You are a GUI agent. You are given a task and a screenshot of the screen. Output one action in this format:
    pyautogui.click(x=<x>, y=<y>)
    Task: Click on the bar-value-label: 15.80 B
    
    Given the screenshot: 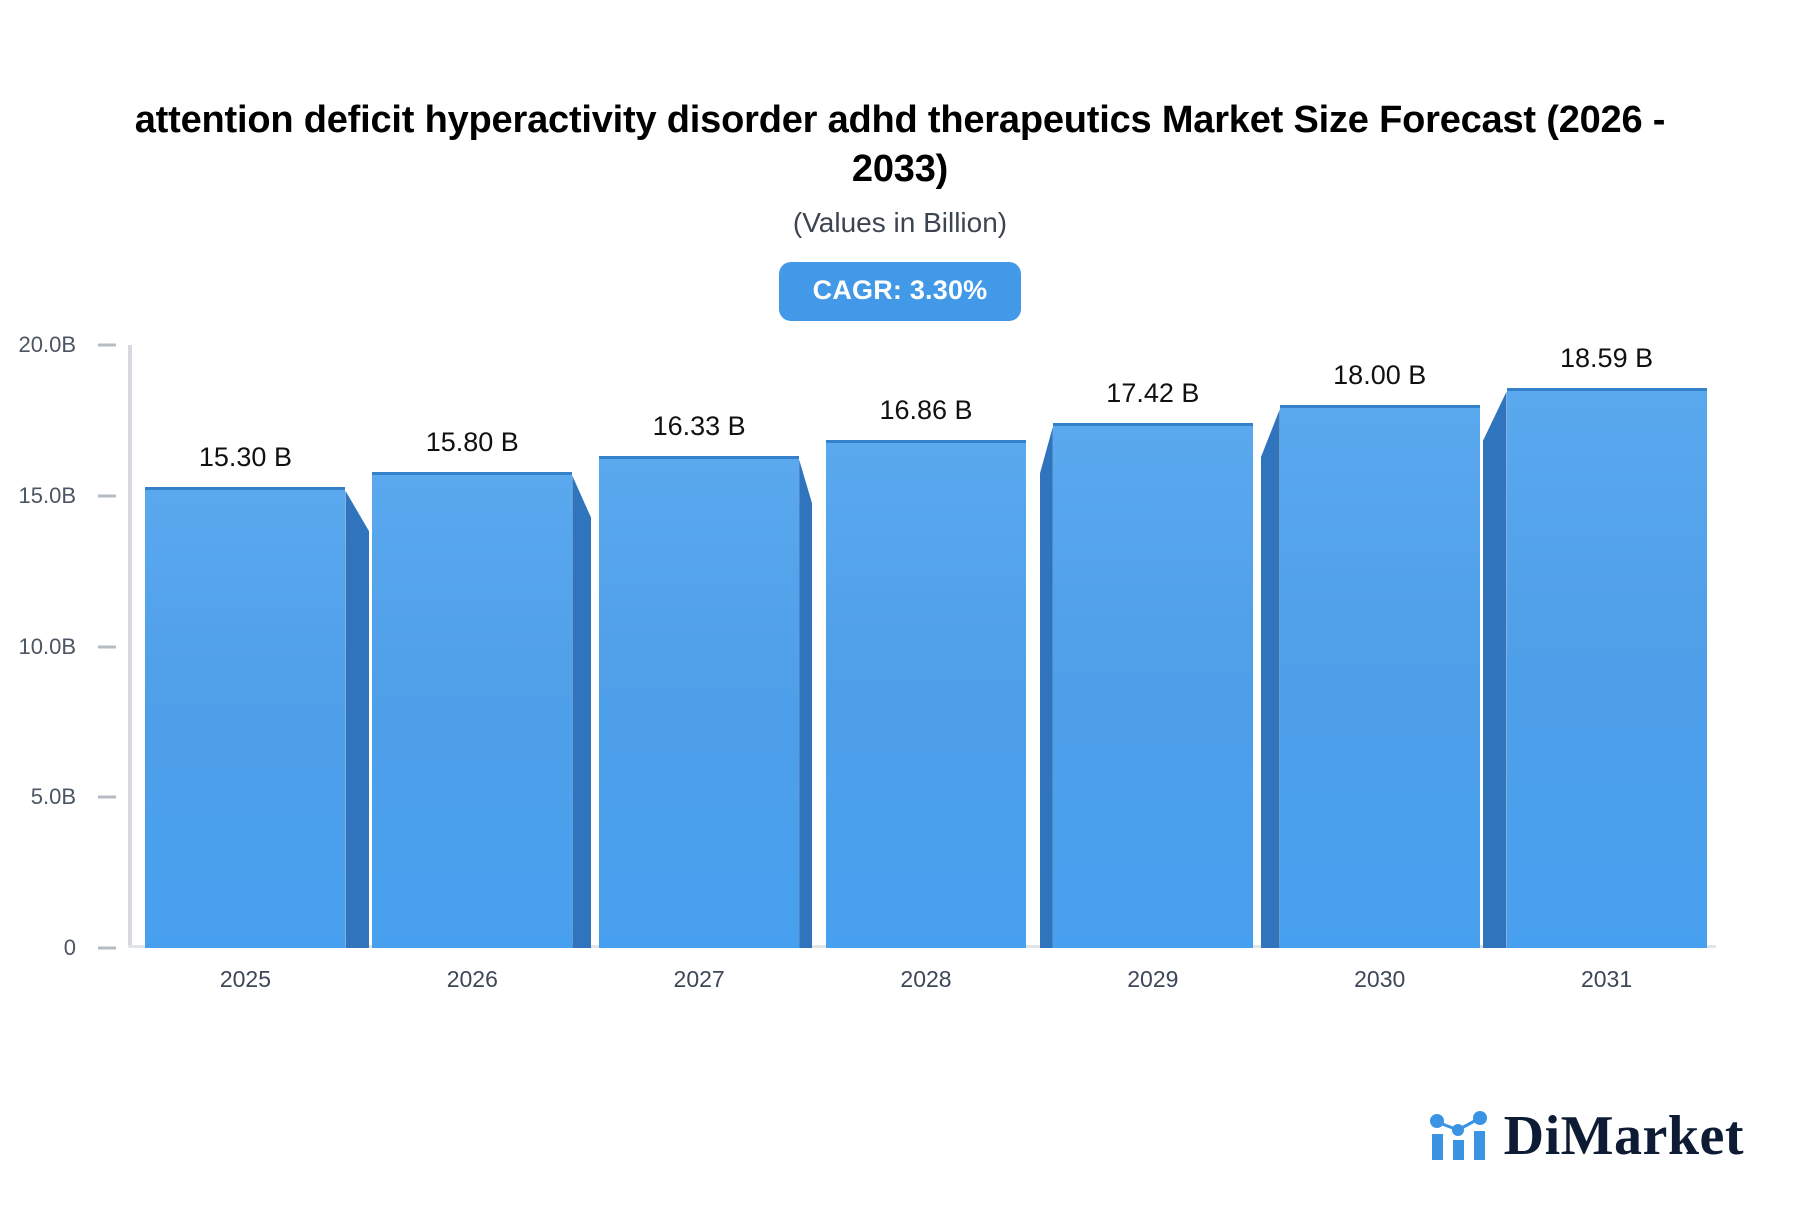 What is the action you would take?
    pyautogui.click(x=472, y=441)
    